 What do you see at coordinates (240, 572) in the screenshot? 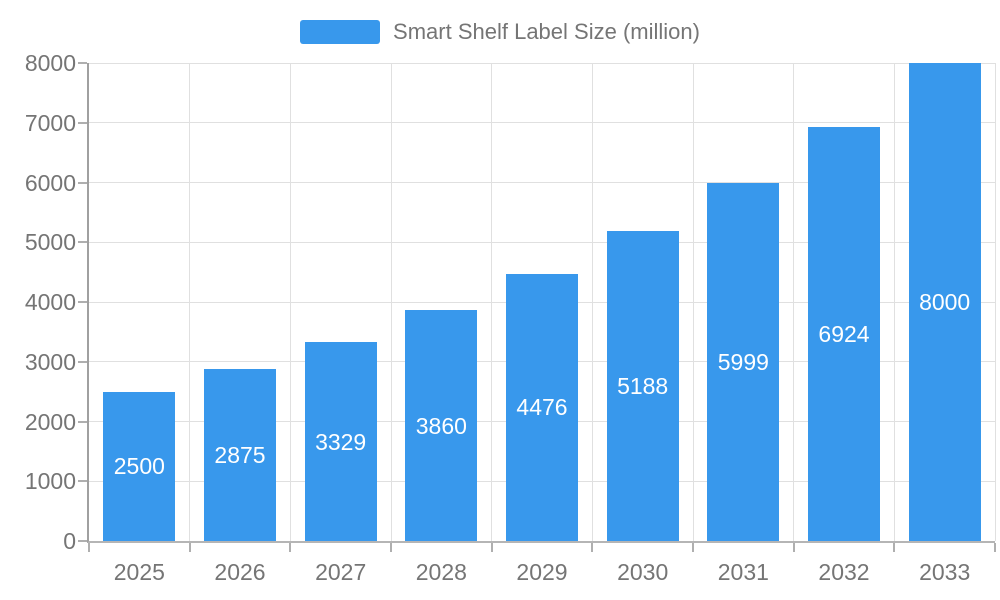
I see `x-tick-label: 2026` at bounding box center [240, 572].